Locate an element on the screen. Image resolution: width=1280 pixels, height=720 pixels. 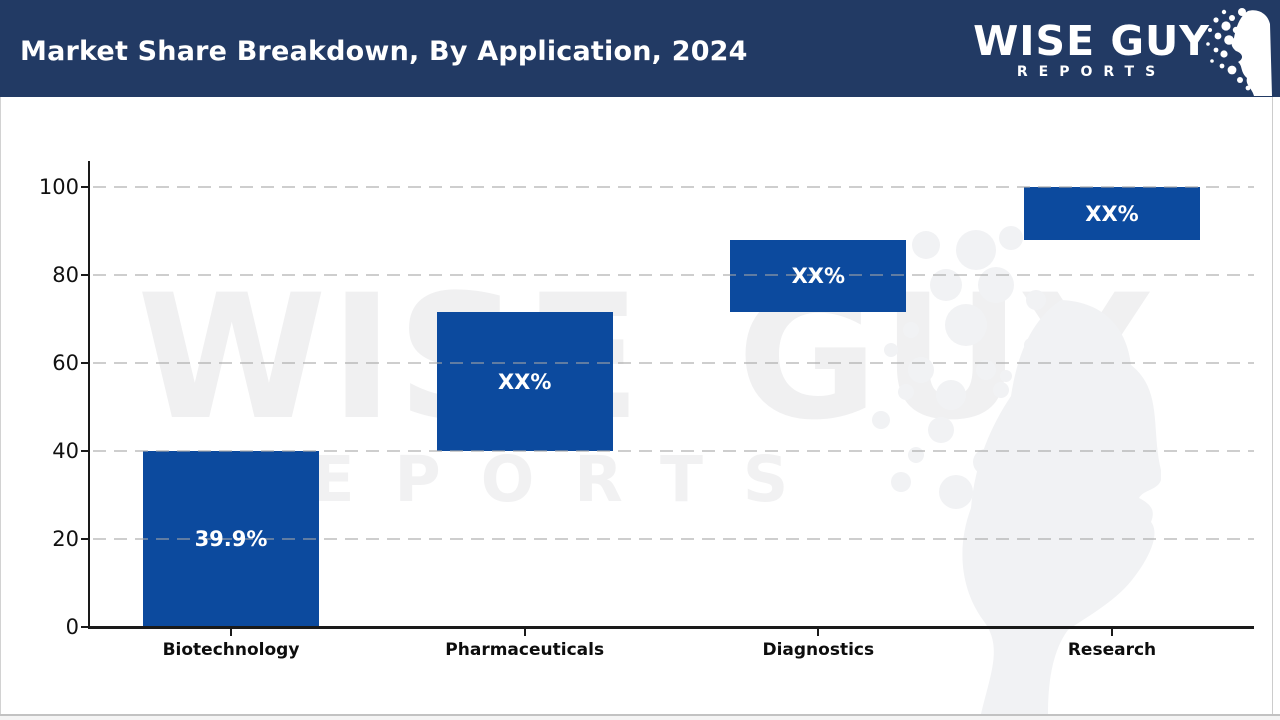
logo-text: WISE GUY REPORTS is located at coordinates (1091, 49).